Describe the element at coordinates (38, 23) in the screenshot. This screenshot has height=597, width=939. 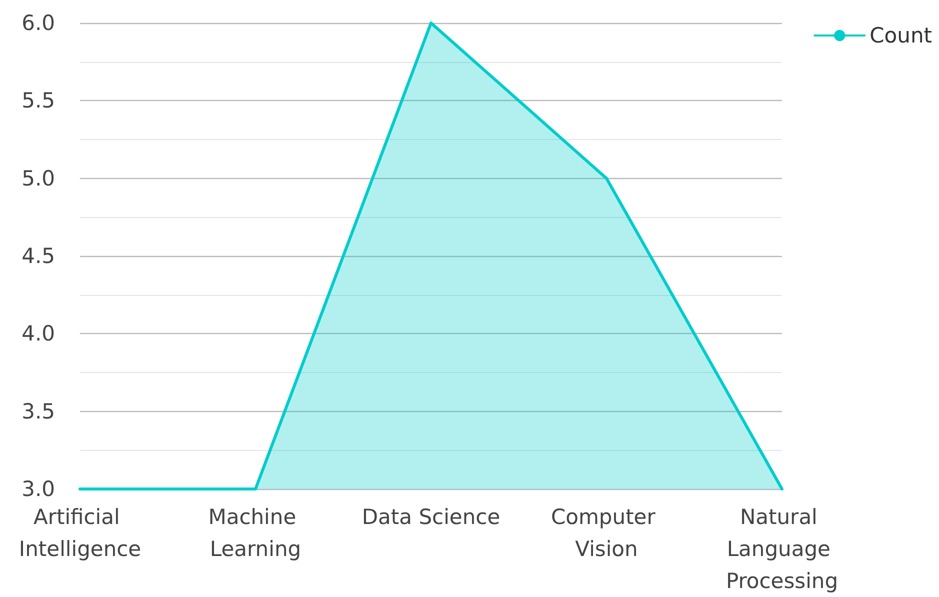
I see `y-tick-label: 6.0` at that location.